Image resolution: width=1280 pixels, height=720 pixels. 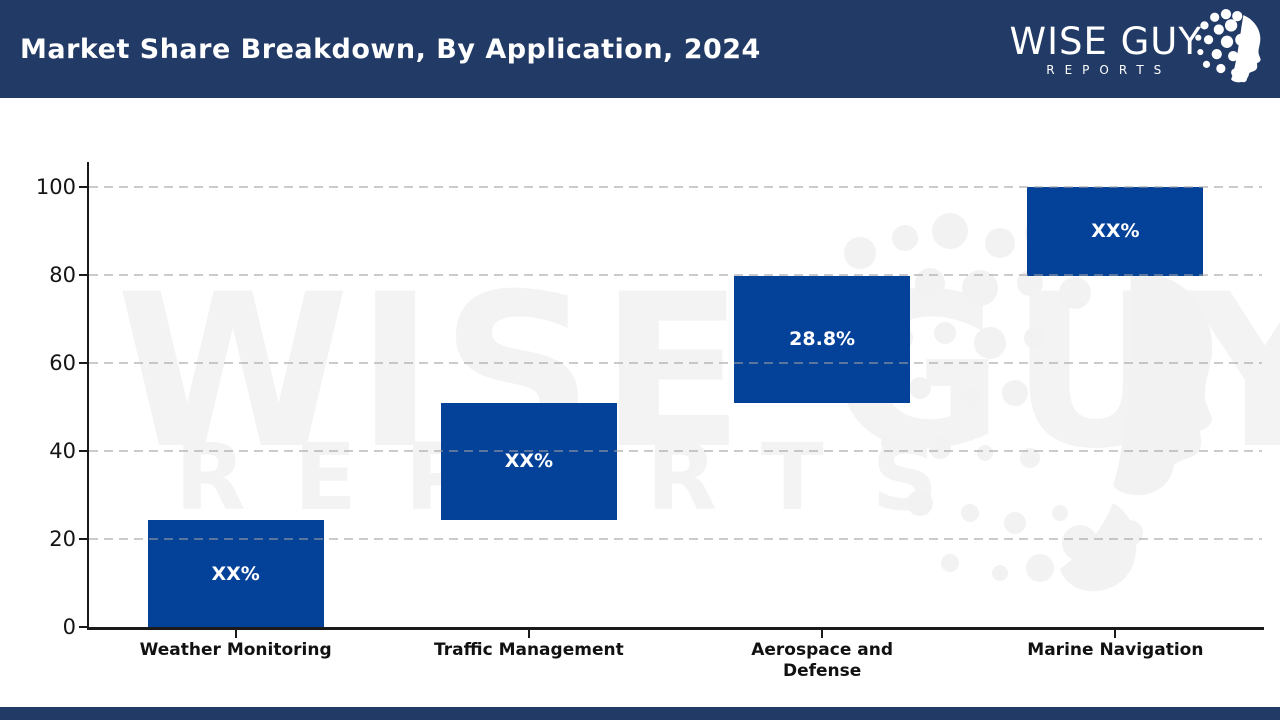 I want to click on x-category-label-line: Defense, so click(x=822, y=671).